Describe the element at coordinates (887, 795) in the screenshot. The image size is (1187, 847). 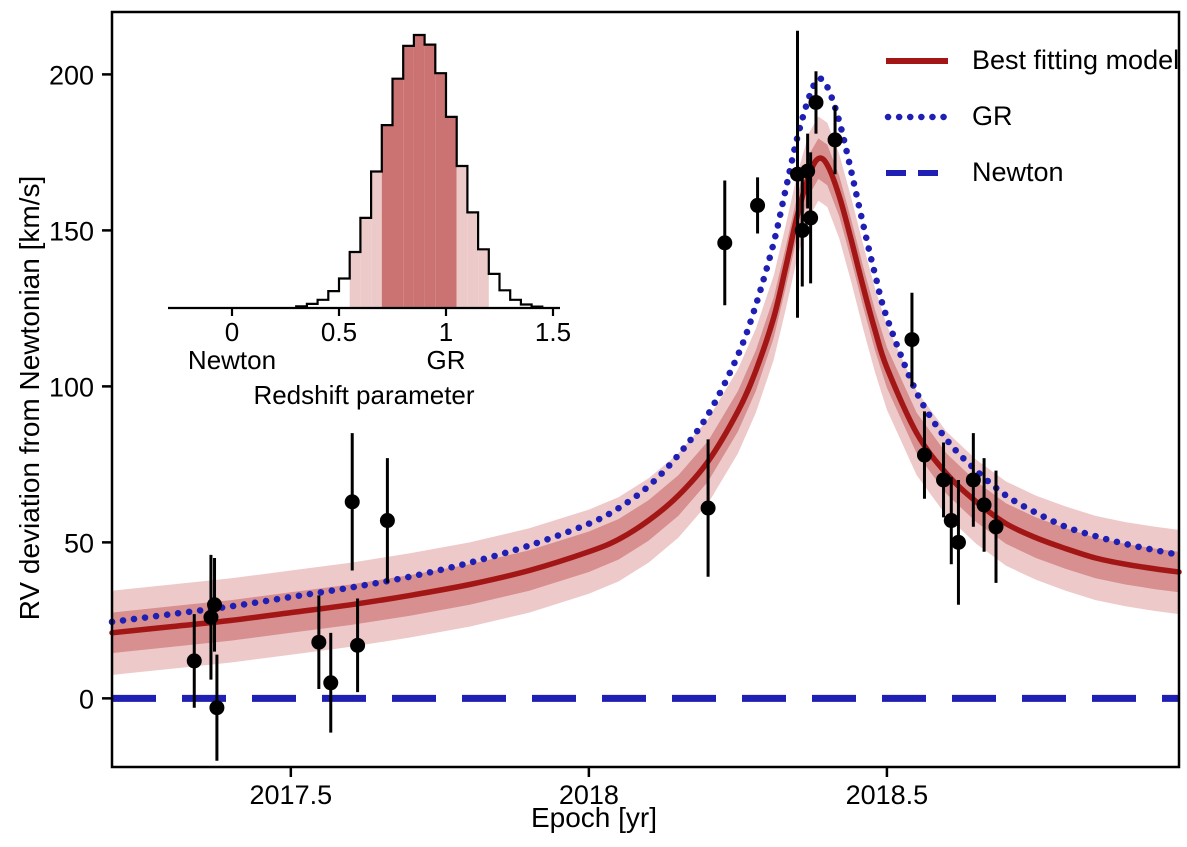
I see `x-tick-label: 2018.5` at that location.